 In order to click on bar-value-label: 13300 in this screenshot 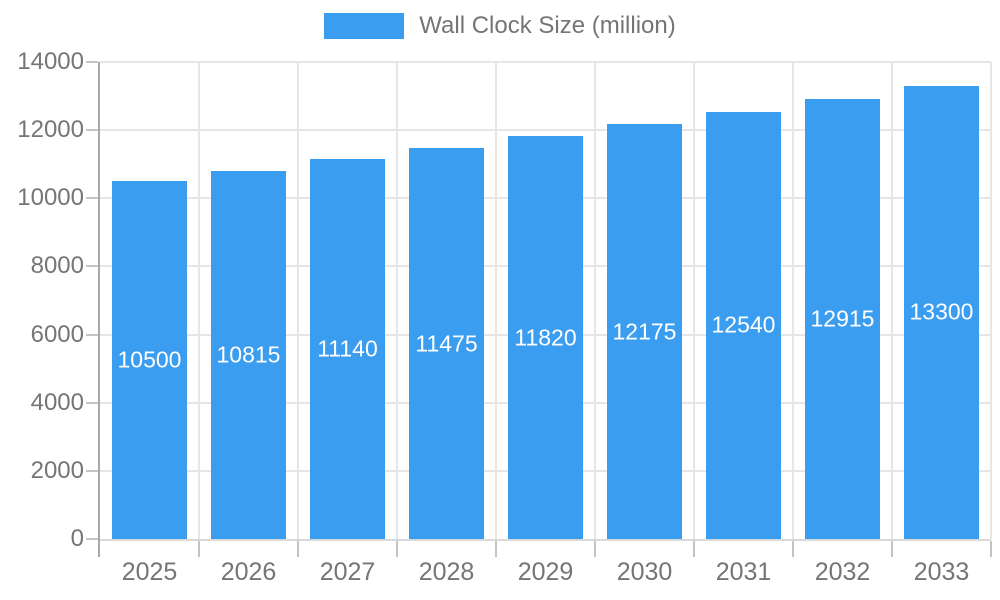, I will do `click(941, 311)`.